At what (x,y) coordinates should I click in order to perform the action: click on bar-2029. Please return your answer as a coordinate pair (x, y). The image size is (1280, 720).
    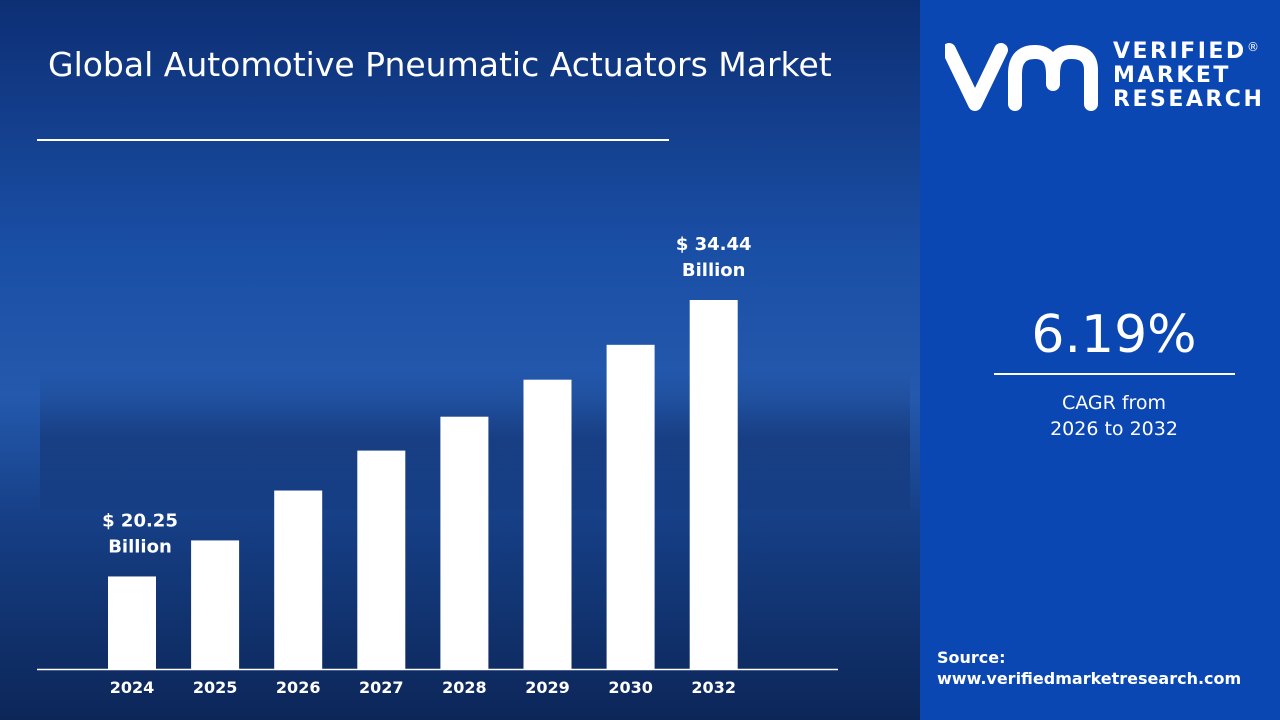
    Looking at the image, I should click on (547, 524).